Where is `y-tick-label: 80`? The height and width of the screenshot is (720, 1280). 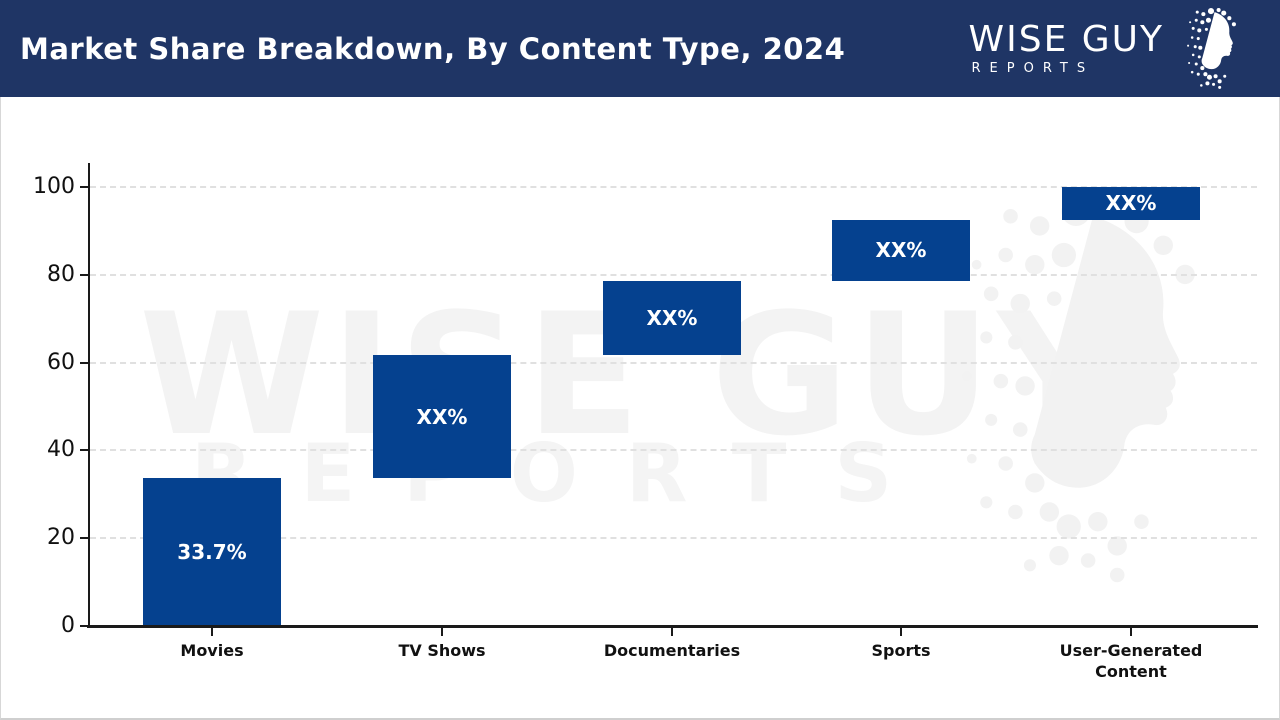 y-tick-label: 80 is located at coordinates (61, 274).